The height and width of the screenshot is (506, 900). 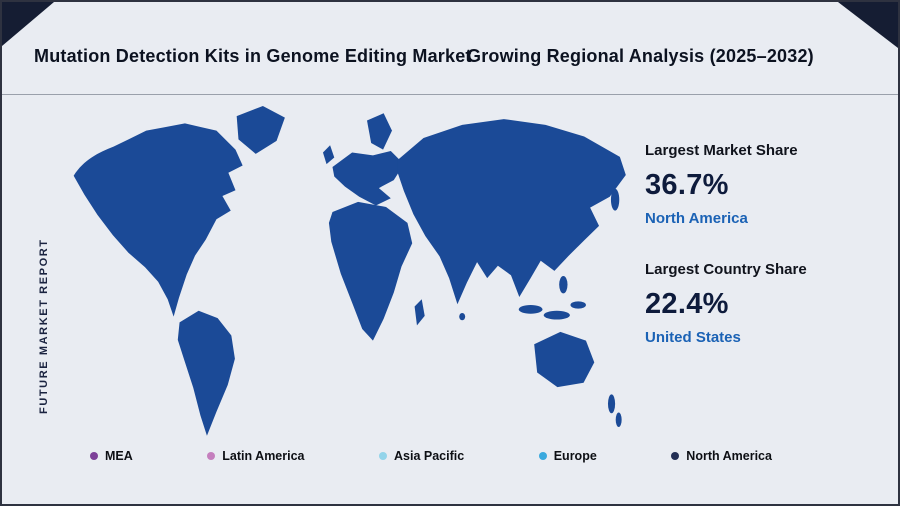 I want to click on island-sri-lanka, so click(x=462, y=316).